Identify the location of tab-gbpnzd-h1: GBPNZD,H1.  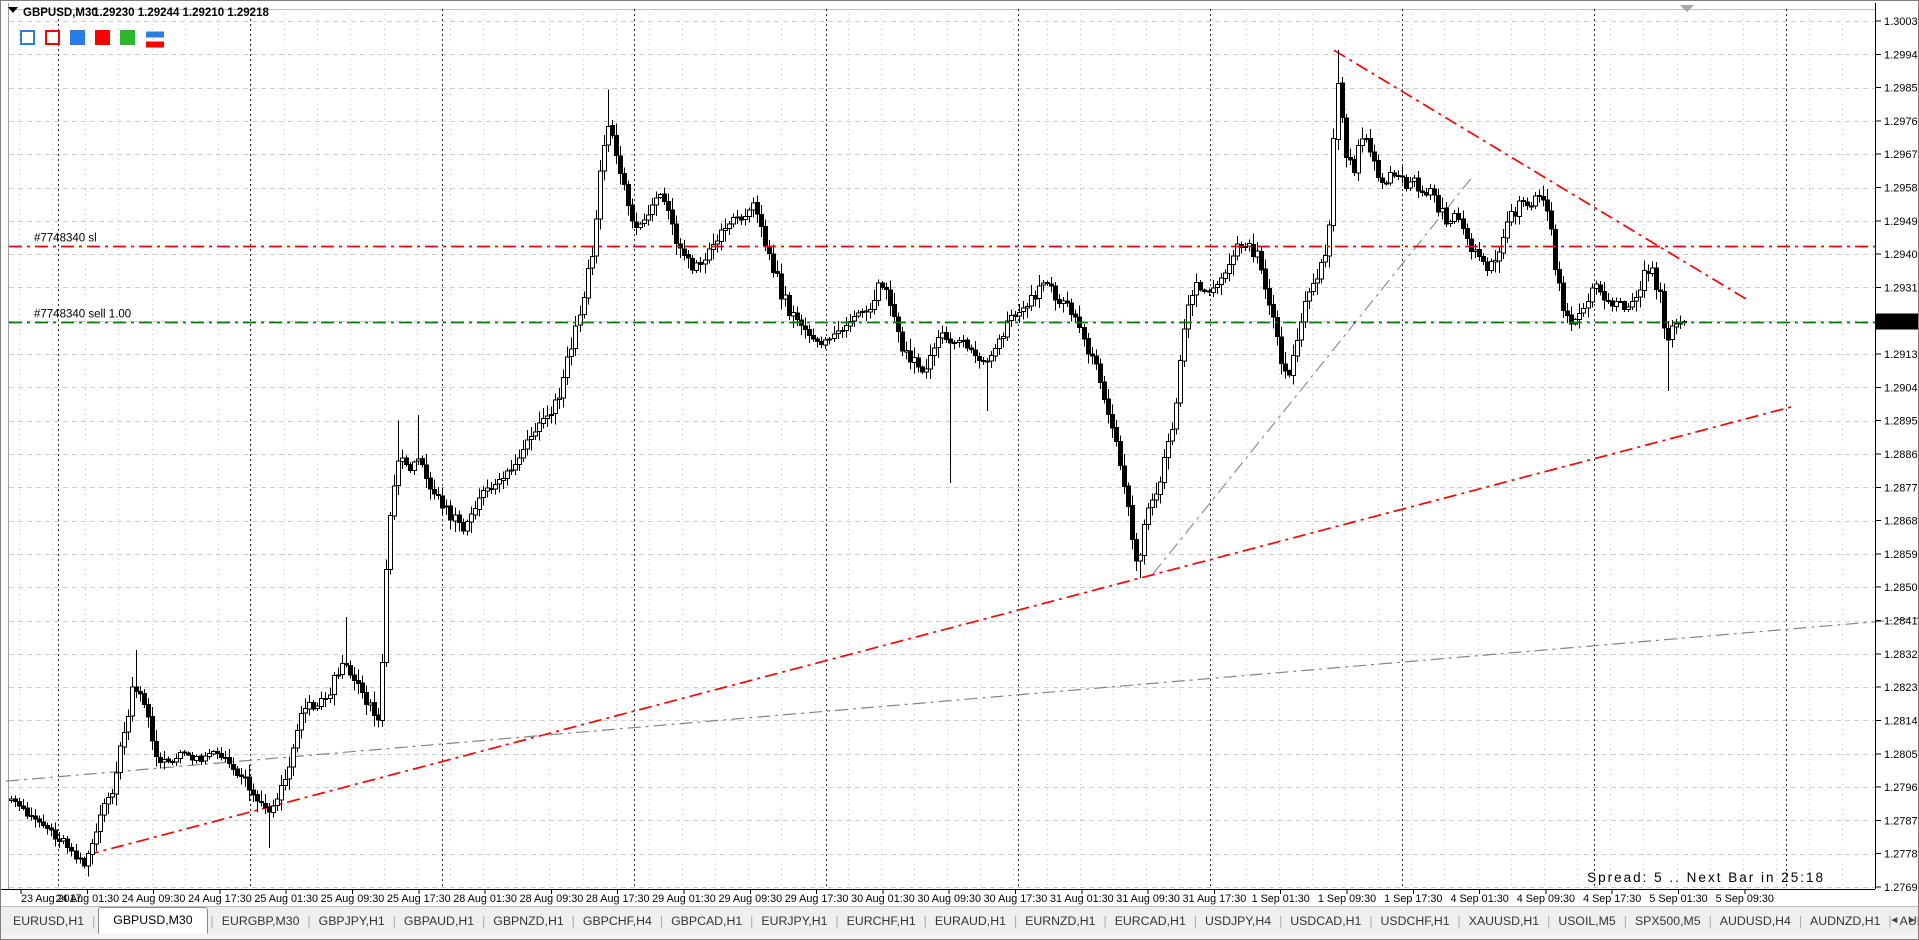
(528, 920).